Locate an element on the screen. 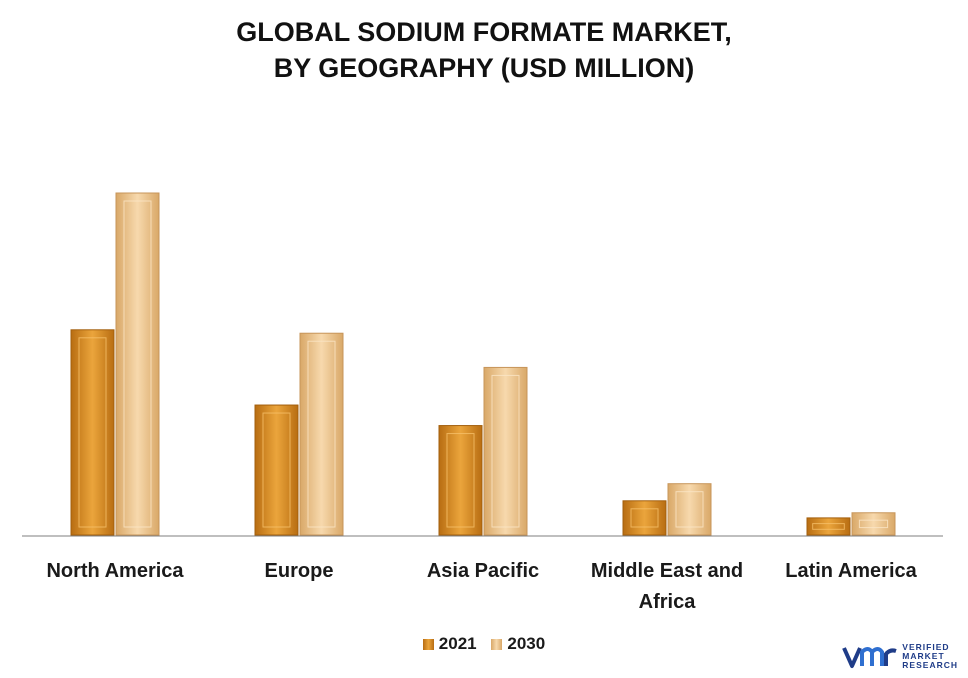  vmr-logo: VERIFIED MARKET RESEARCH is located at coordinates (900, 656).